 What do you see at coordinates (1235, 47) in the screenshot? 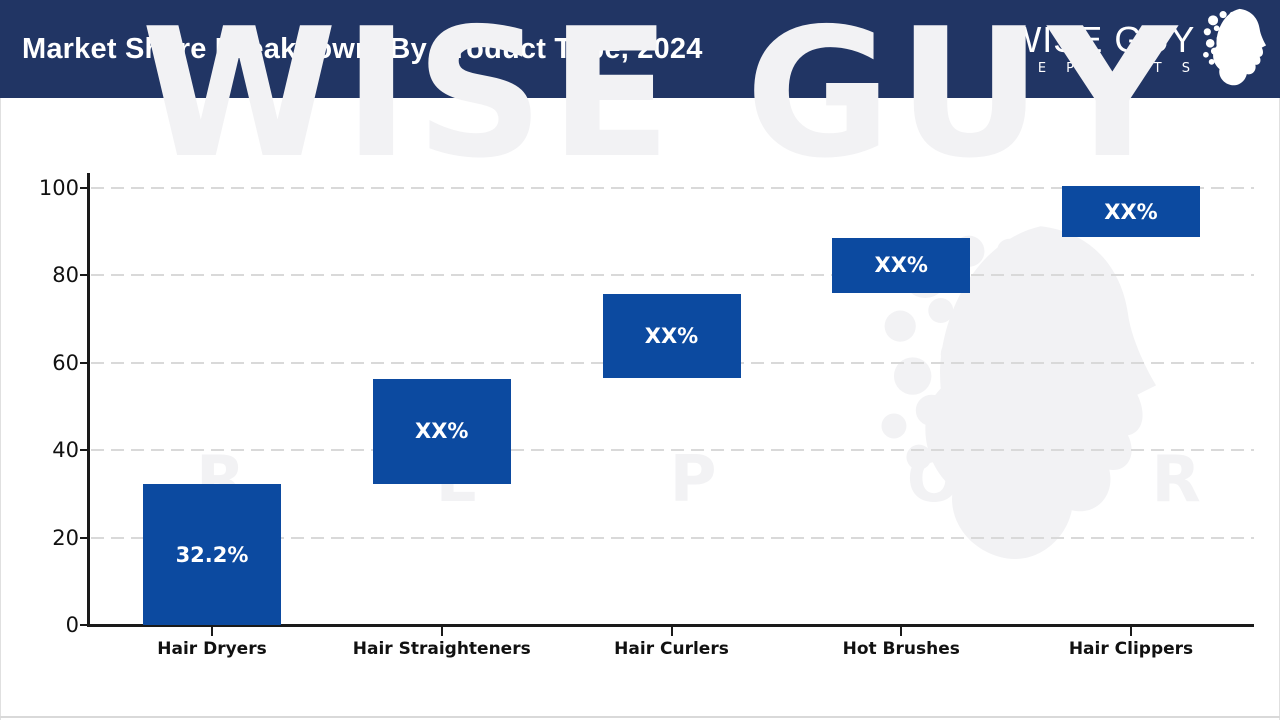
I see `dotted-head-profile-icon` at bounding box center [1235, 47].